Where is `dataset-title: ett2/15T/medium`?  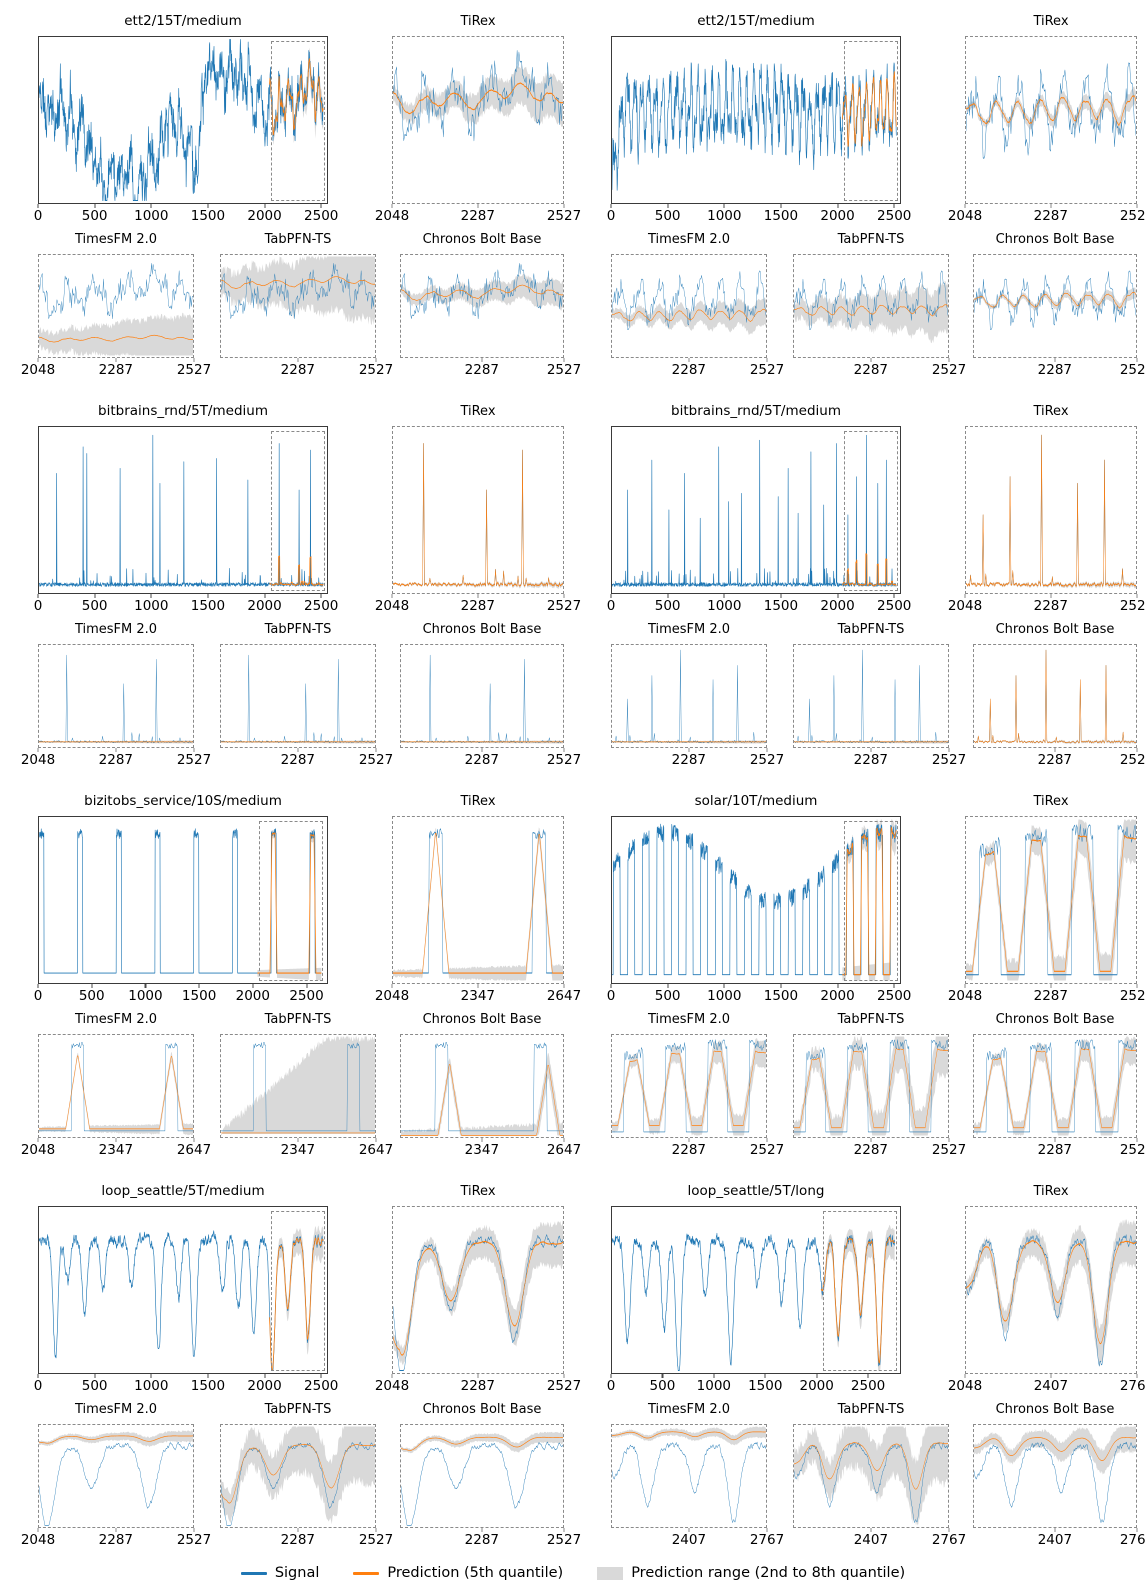 dataset-title: ett2/15T/medium is located at coordinates (183, 21).